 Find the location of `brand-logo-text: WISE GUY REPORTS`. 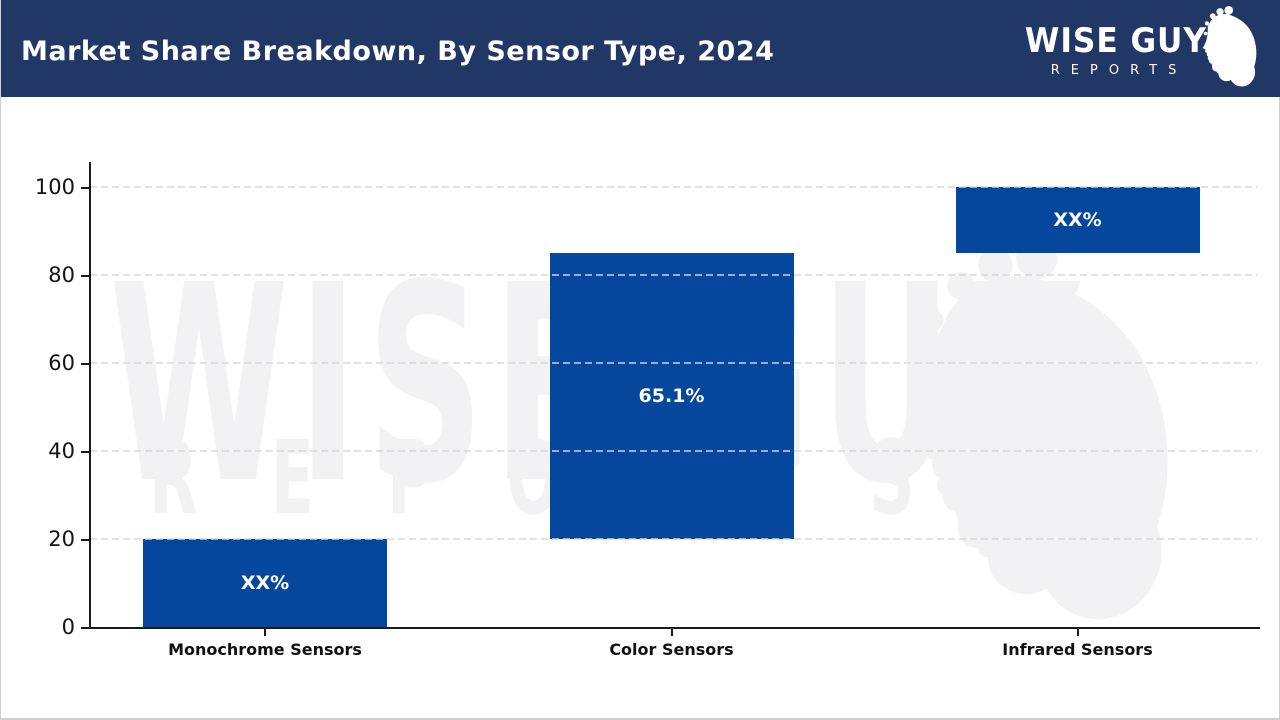

brand-logo-text: WISE GUY REPORTS is located at coordinates (1116, 49).